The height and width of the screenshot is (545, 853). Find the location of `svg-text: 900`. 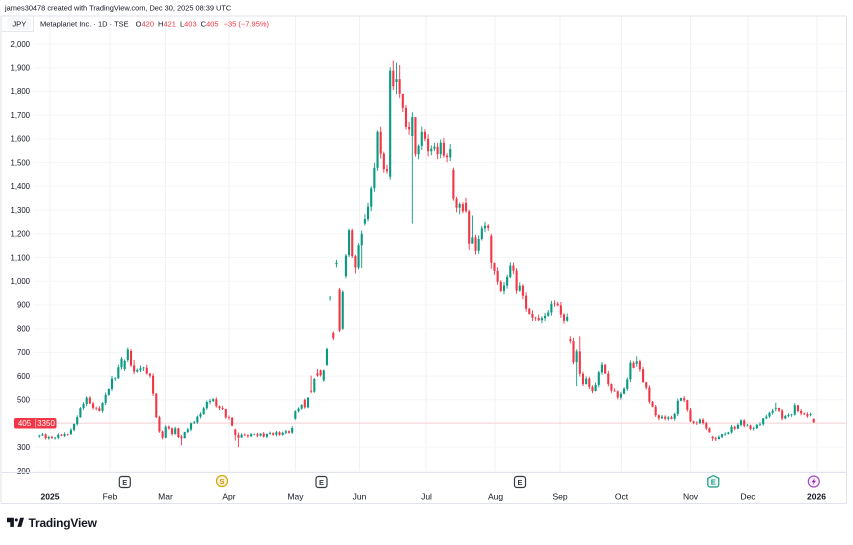

svg-text: 900 is located at coordinates (24, 305).